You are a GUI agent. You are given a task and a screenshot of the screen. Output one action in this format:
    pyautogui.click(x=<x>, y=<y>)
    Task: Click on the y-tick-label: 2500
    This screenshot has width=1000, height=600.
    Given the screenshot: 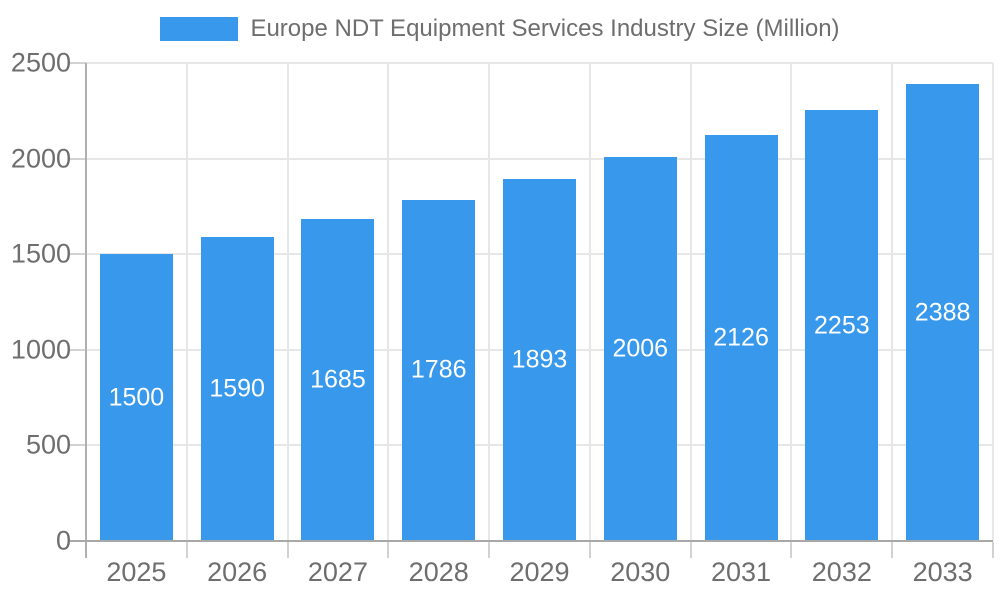 What is the action you would take?
    pyautogui.click(x=40, y=62)
    